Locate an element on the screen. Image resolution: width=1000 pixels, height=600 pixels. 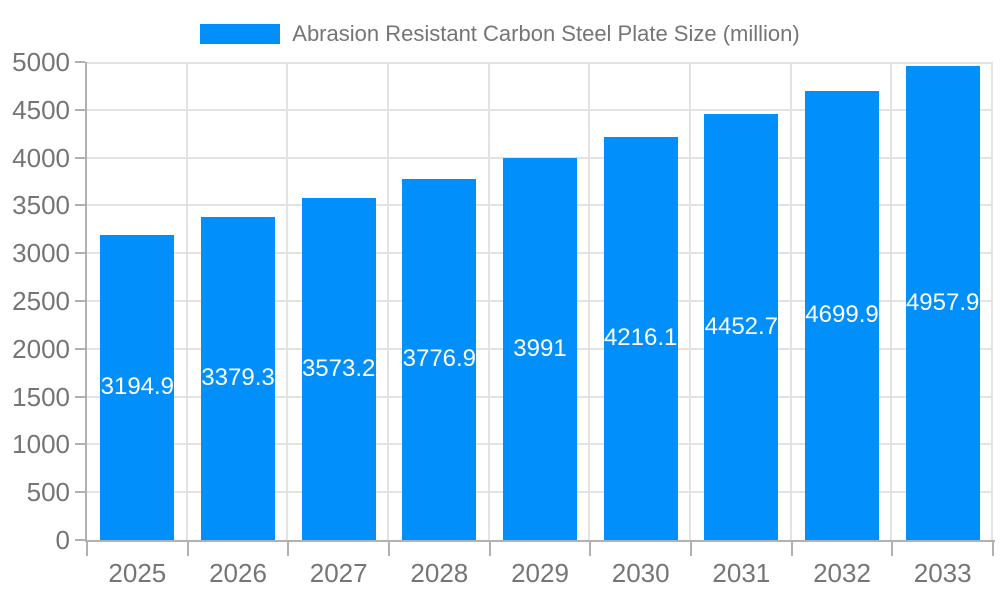
bar-value-label: 3991 is located at coordinates (540, 349).